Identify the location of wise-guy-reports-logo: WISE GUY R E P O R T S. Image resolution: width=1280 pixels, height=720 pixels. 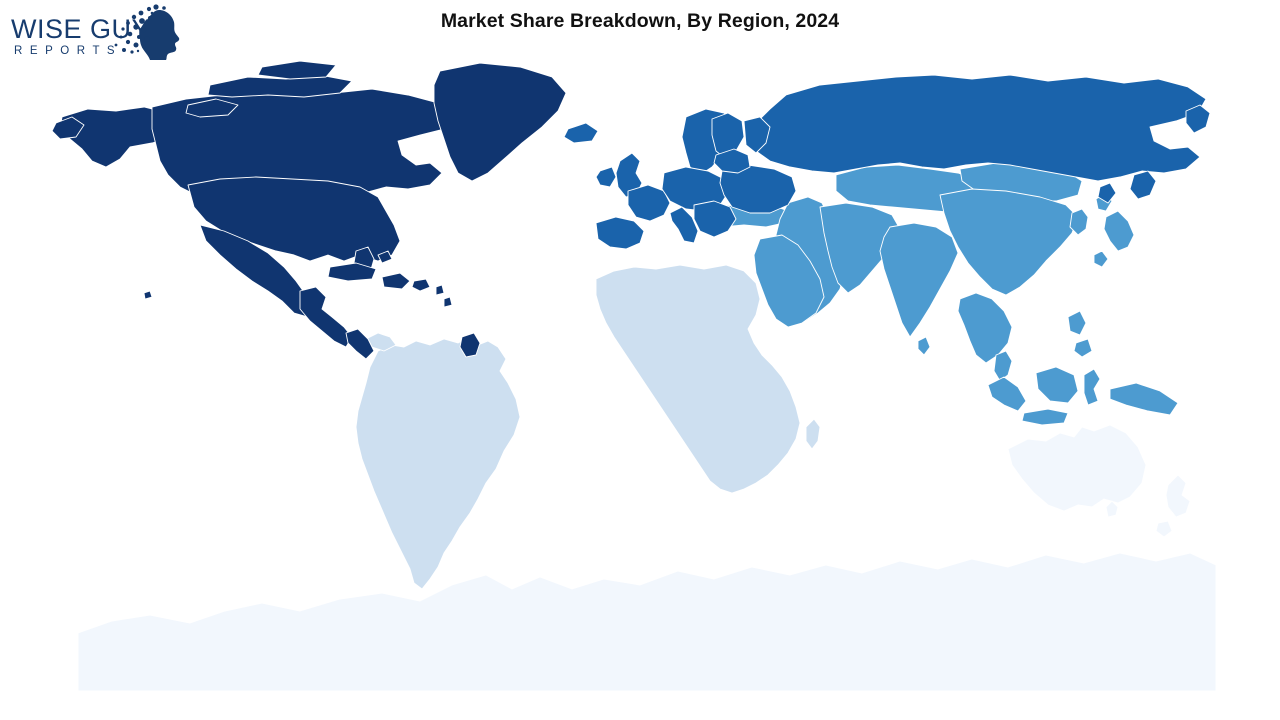
(101, 32).